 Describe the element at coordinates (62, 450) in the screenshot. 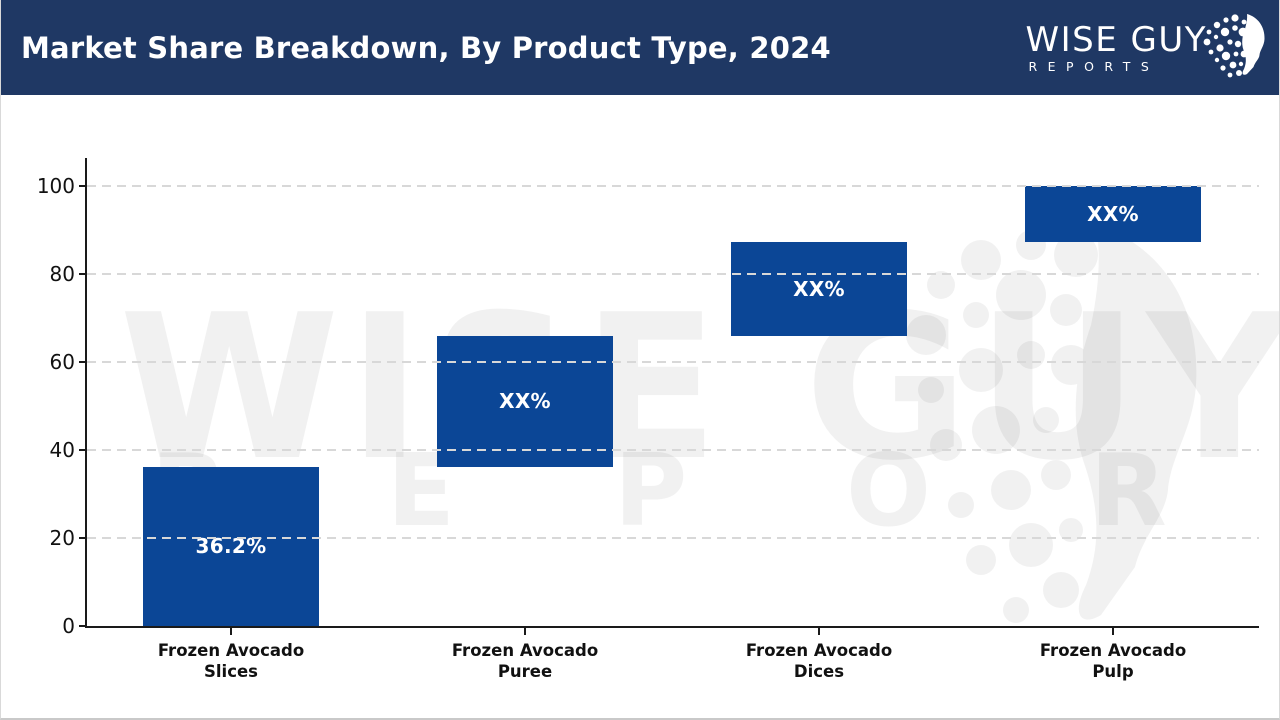

I see `y-tick-label-40: 40` at that location.